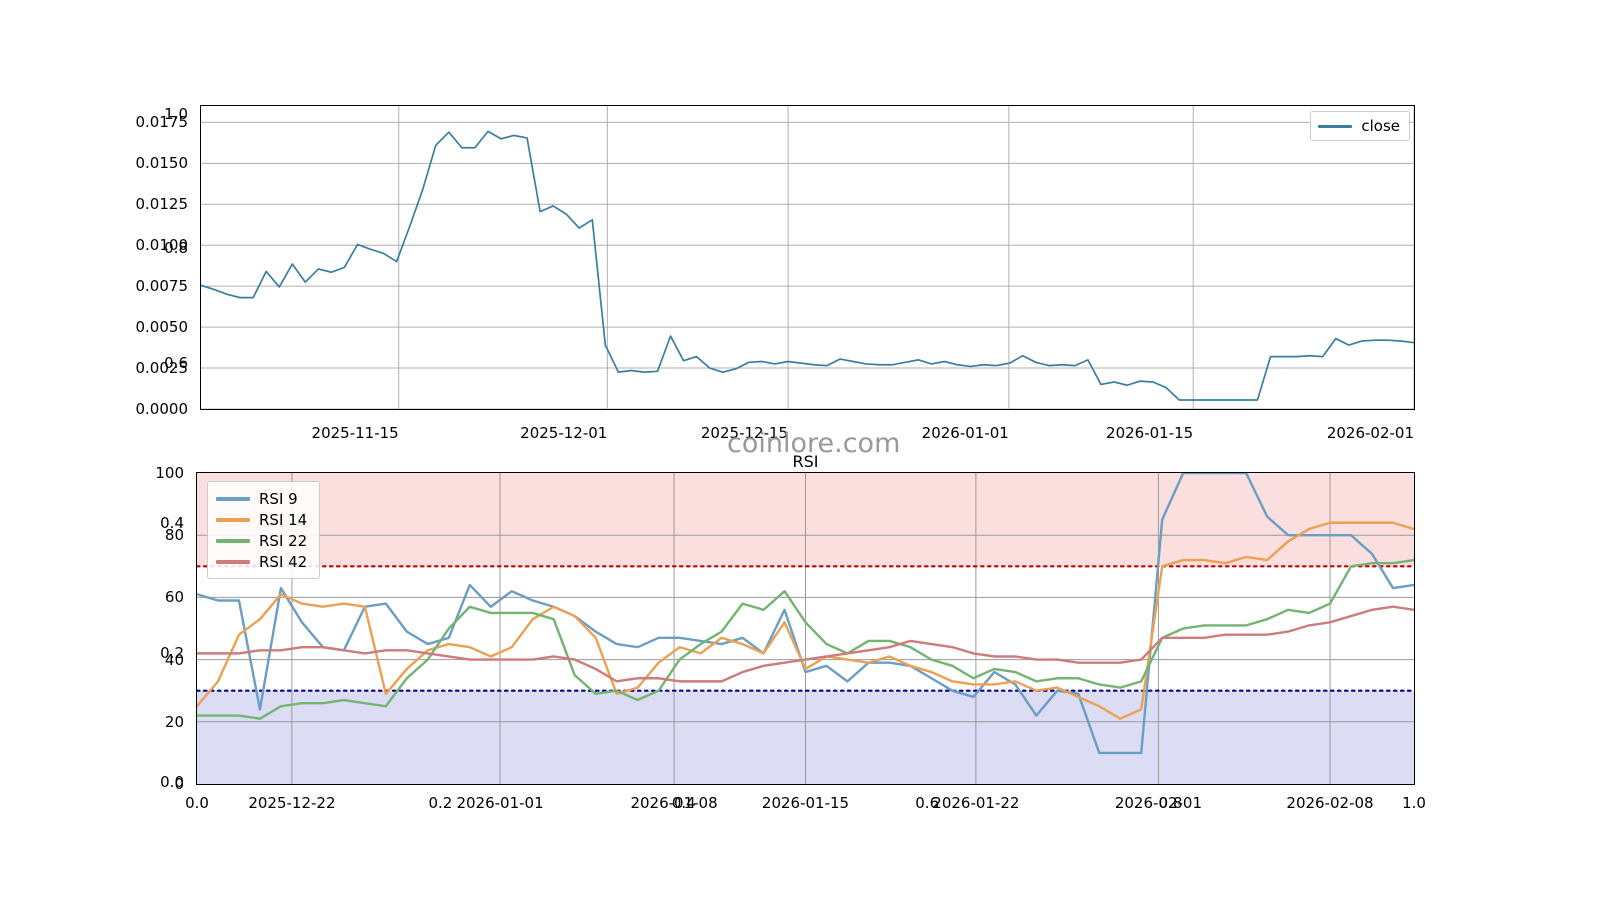 Image resolution: width=1600 pixels, height=900 pixels. I want to click on rsi-42-legend-swatch, so click(233, 561).